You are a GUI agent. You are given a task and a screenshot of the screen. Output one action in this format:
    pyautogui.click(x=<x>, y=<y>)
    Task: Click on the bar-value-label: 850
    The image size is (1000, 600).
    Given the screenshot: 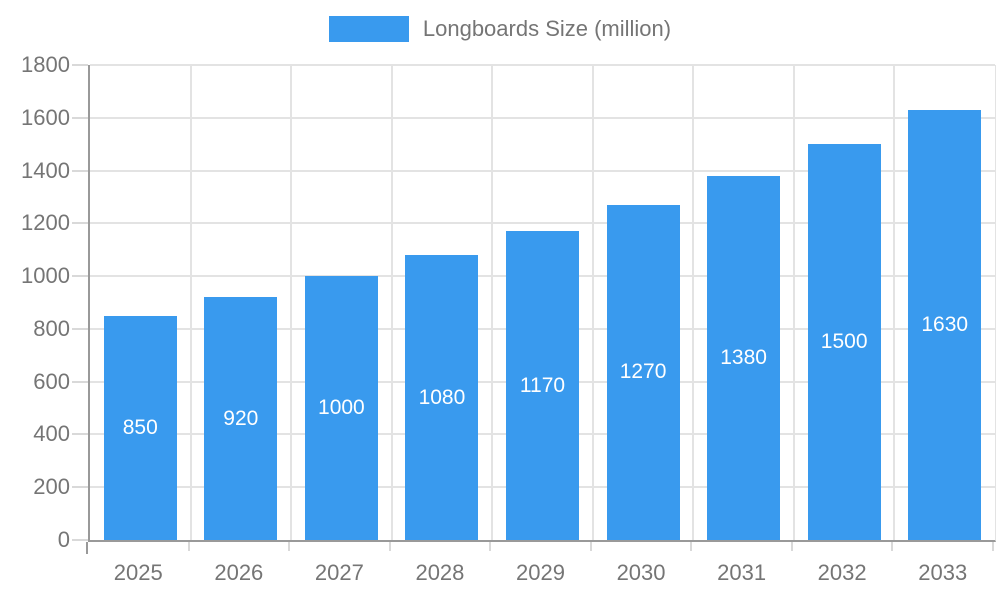 What is the action you would take?
    pyautogui.click(x=140, y=427)
    